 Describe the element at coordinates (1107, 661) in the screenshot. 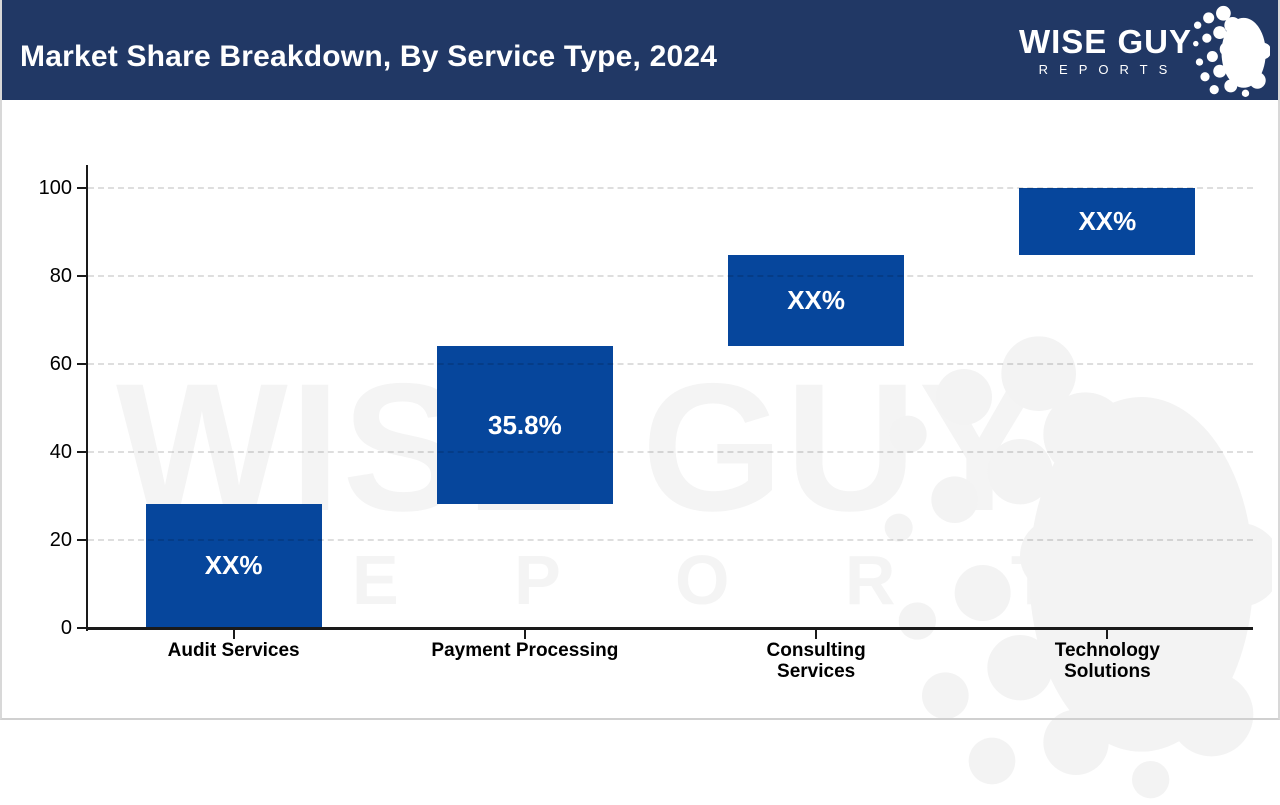

I see `category-label-4: Technology Solutions` at that location.